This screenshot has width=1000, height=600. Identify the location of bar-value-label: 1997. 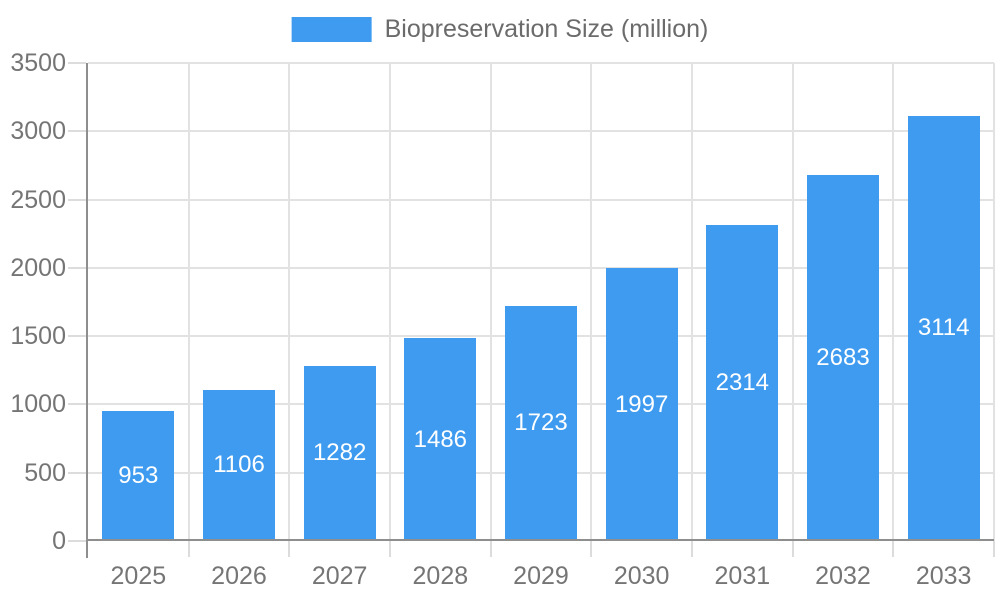
(641, 404).